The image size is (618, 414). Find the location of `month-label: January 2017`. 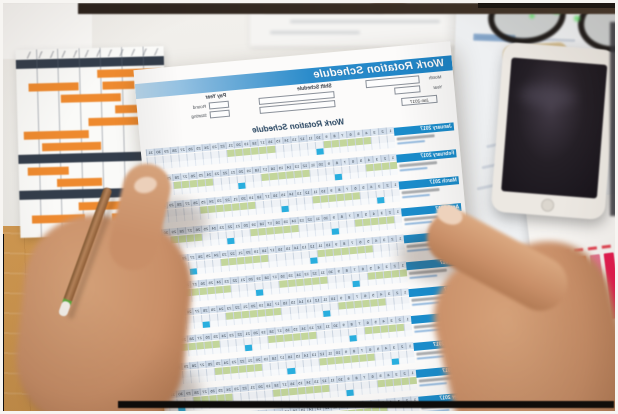

month-label: January 2017 is located at coordinates (424, 129).